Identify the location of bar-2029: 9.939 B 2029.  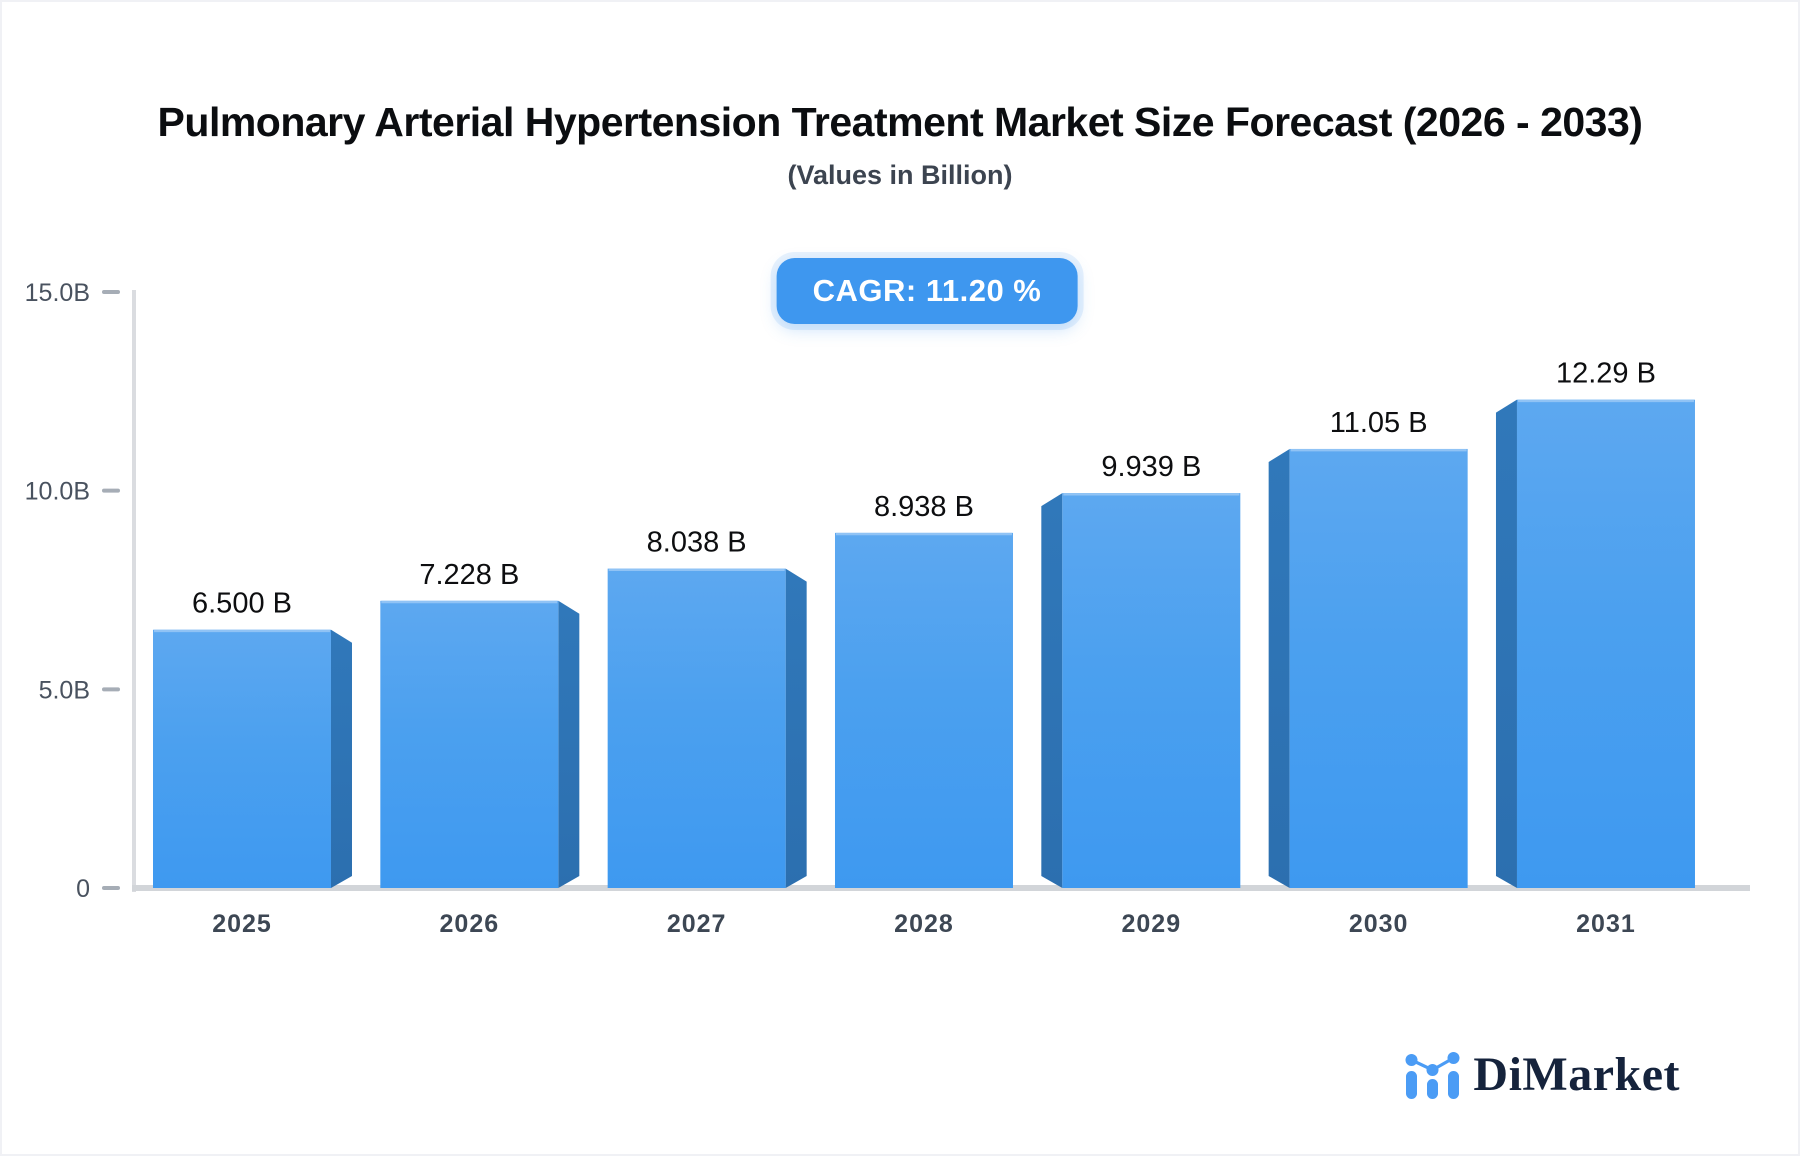
(1141, 694).